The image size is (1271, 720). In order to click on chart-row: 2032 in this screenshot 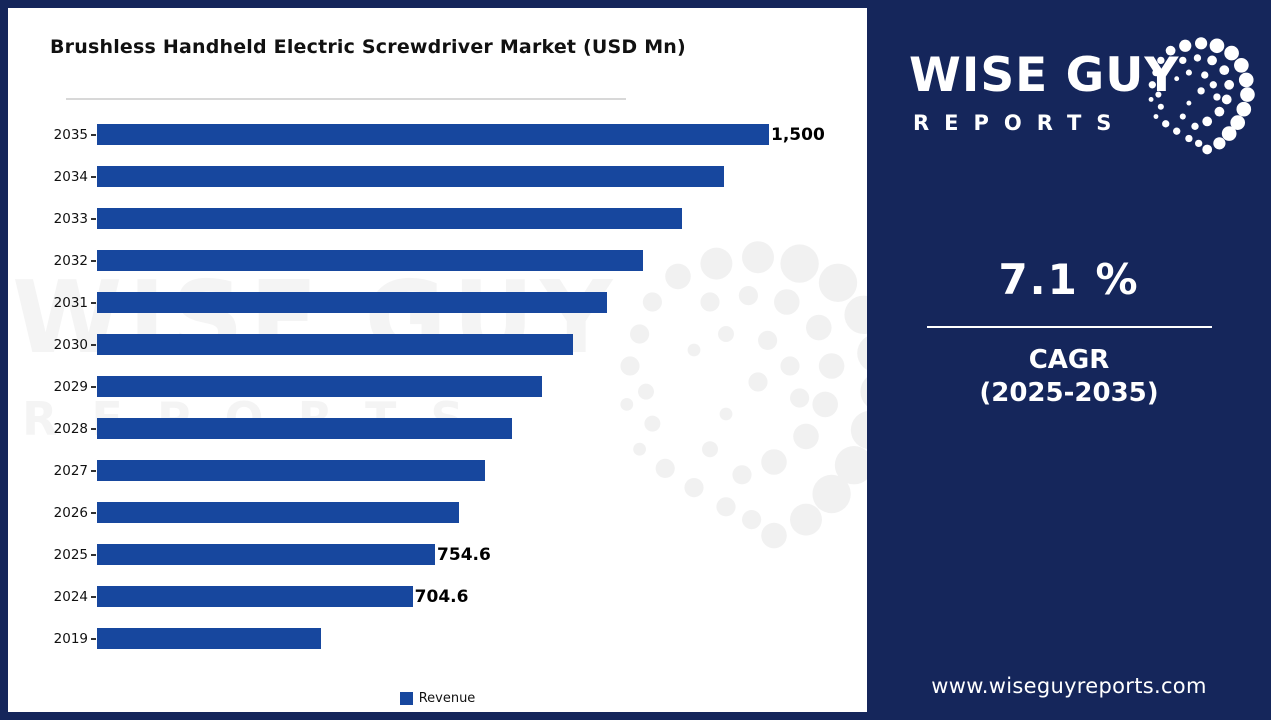, I will do `click(443, 261)`.